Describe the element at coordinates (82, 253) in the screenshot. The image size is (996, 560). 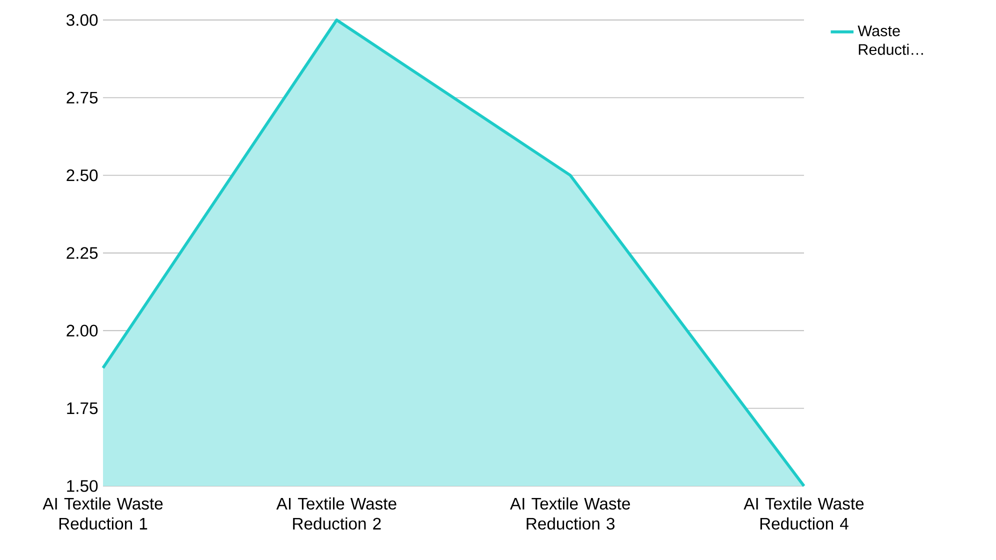
I see `y-tick-label: 2.25` at that location.